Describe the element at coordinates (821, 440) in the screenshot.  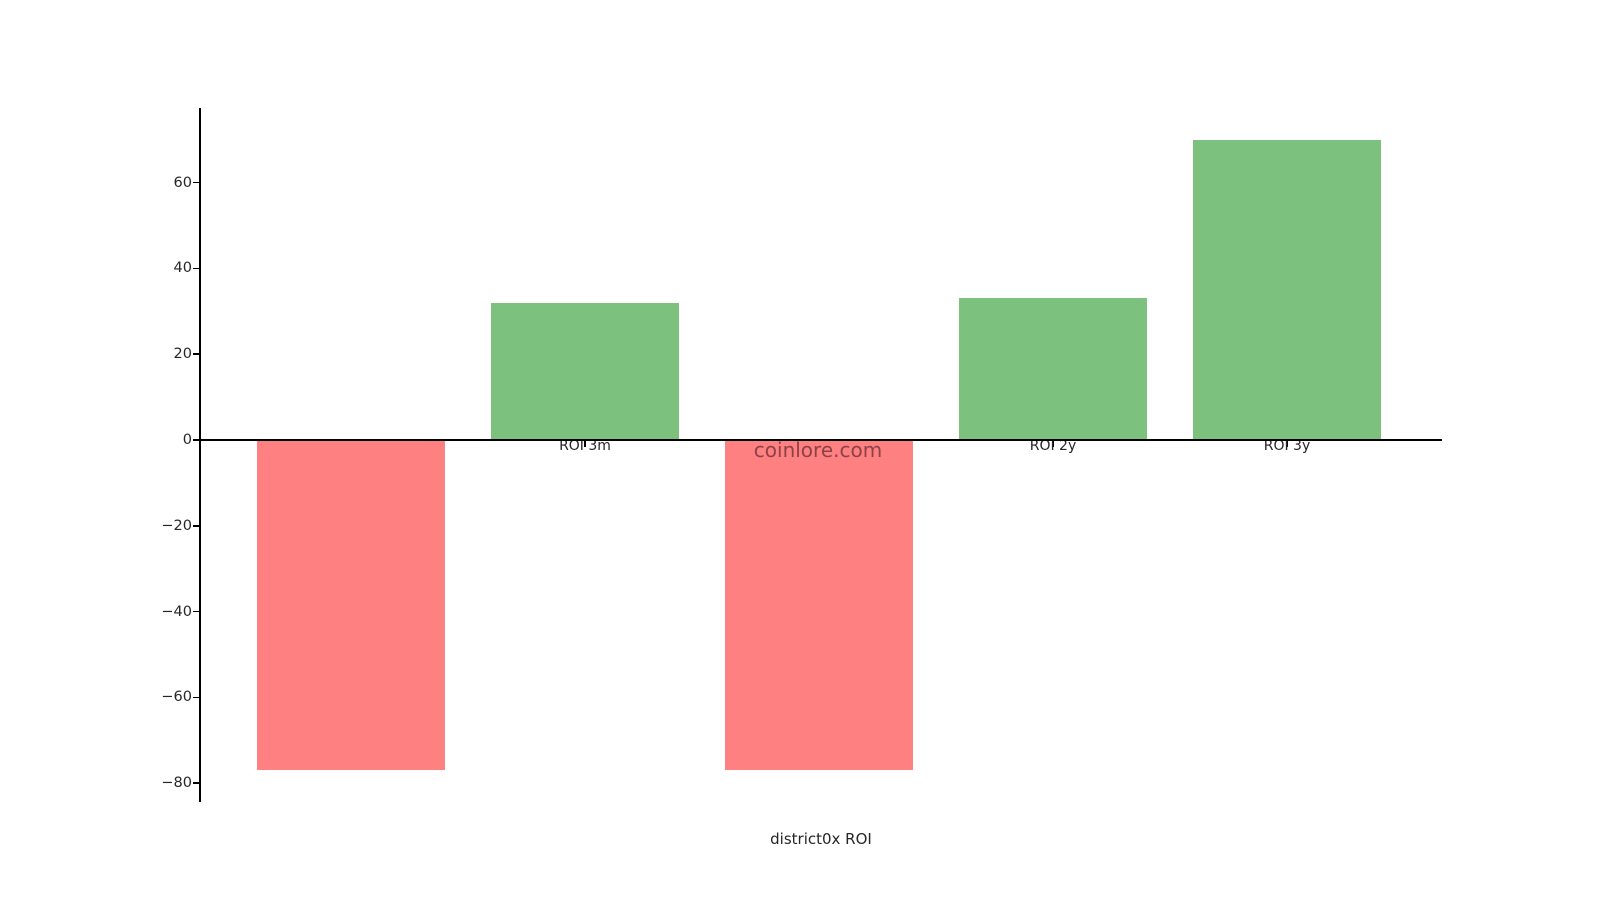
I see `x-axis-zero-line` at that location.